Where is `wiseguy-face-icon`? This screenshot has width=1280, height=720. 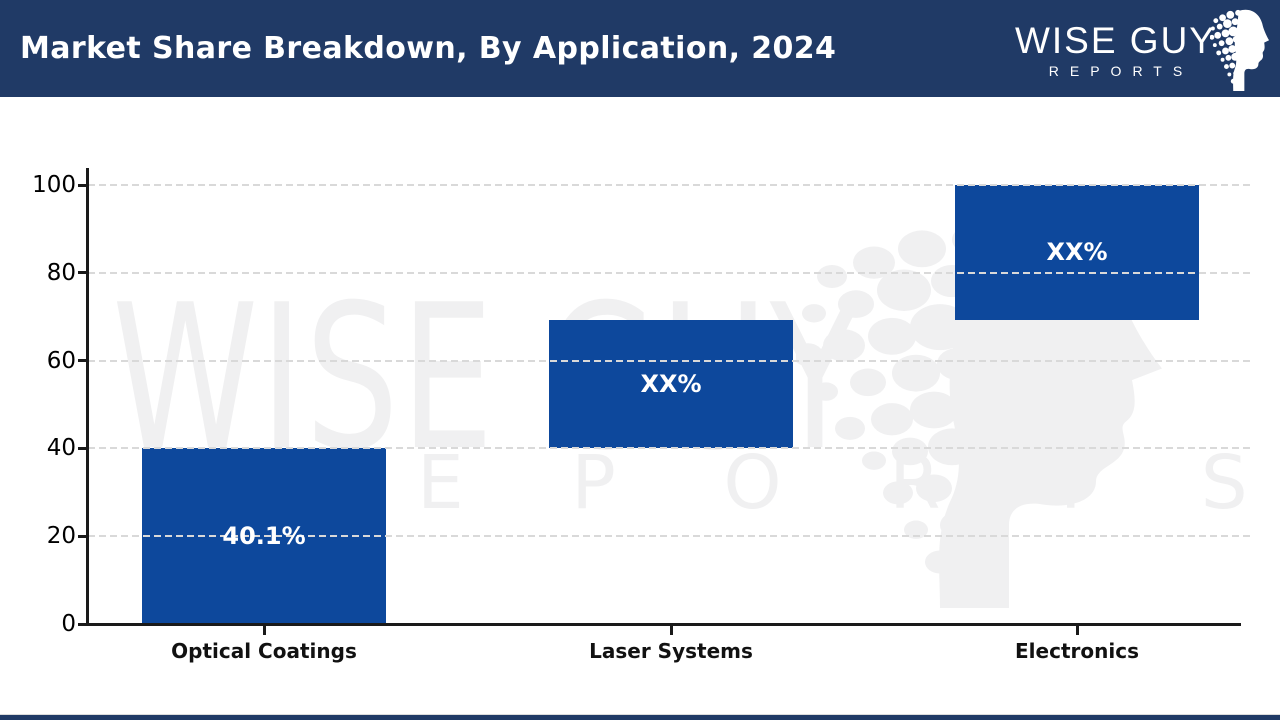
wiseguy-face-icon is located at coordinates (1239, 49).